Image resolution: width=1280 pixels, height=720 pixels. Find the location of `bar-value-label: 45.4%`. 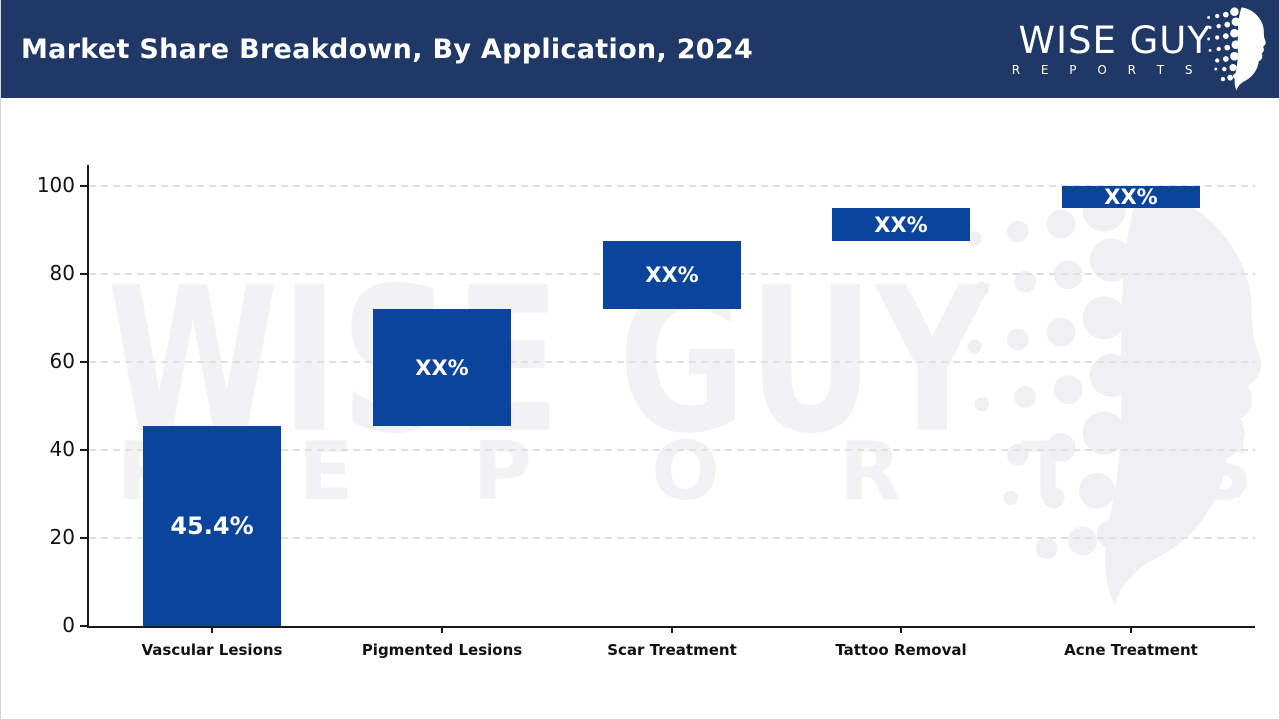

bar-value-label: 45.4% is located at coordinates (212, 526).